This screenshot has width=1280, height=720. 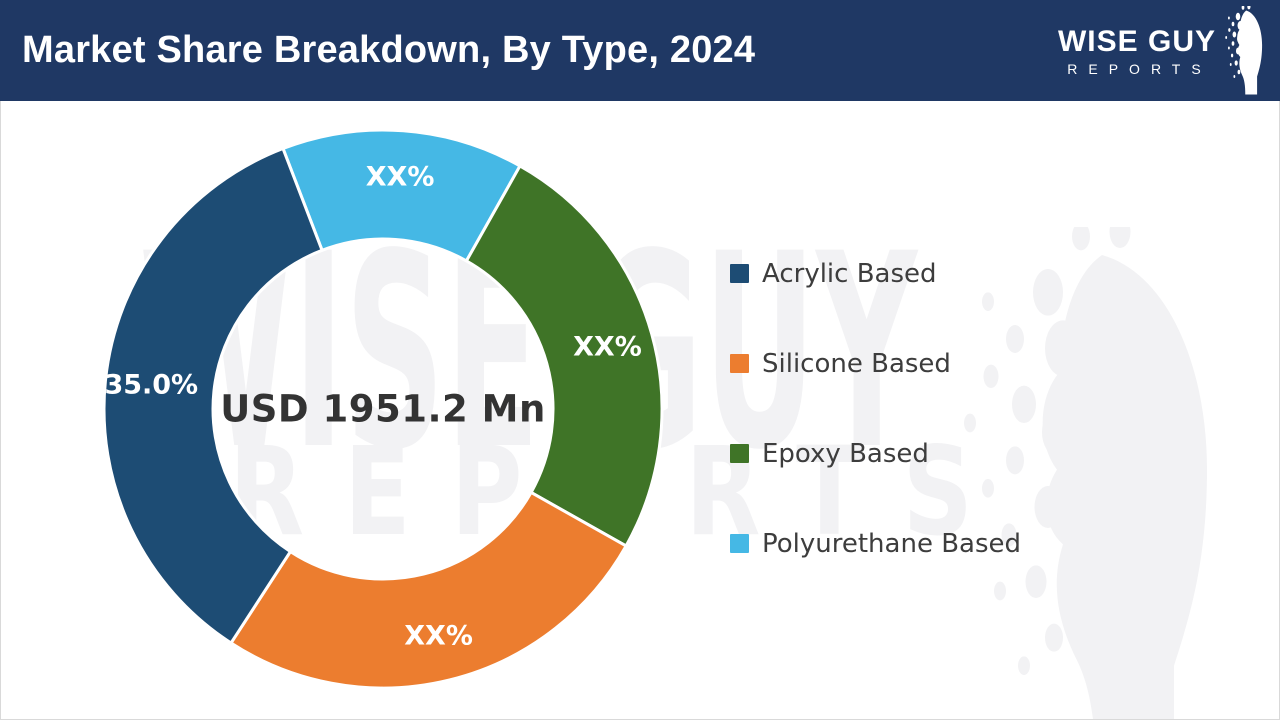 I want to click on chart-center-value: USD 1951.2 Mn, so click(x=383, y=409).